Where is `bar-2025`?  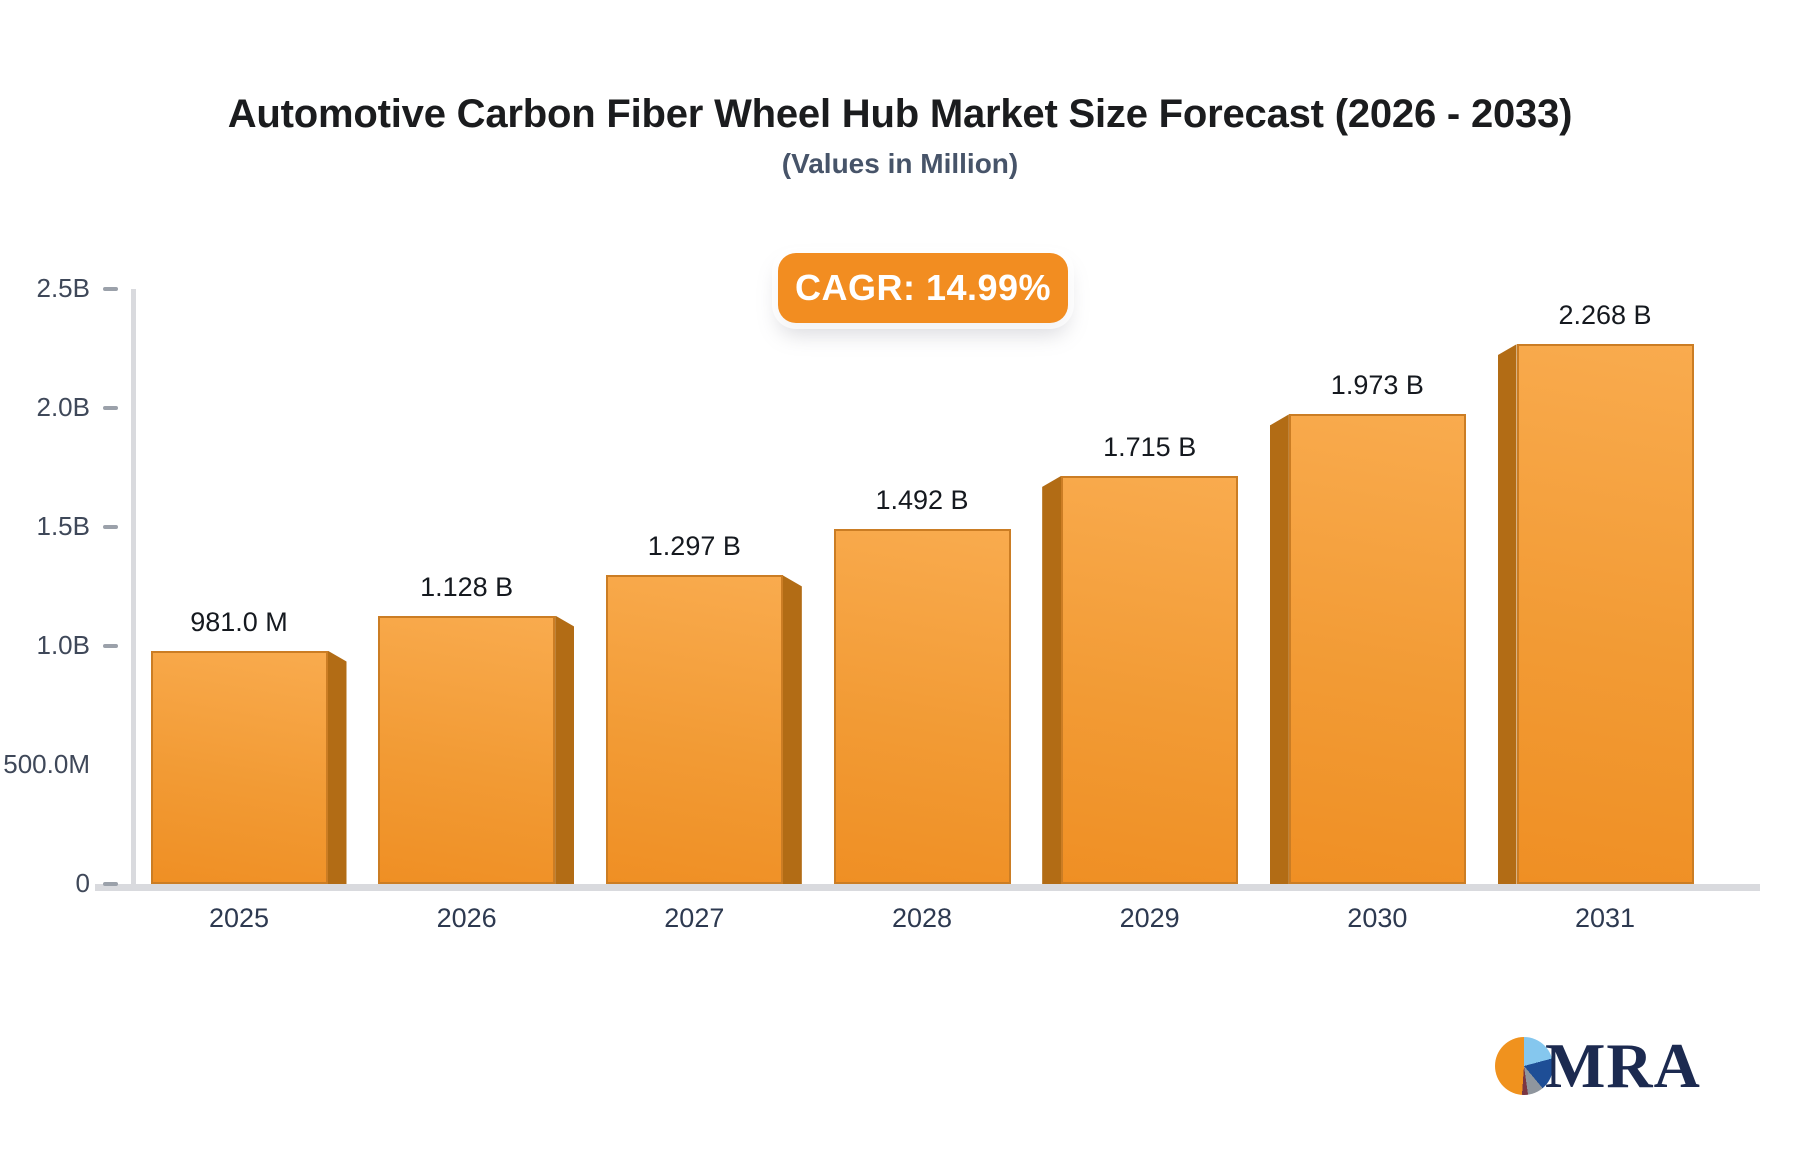
bar-2025 is located at coordinates (239, 767).